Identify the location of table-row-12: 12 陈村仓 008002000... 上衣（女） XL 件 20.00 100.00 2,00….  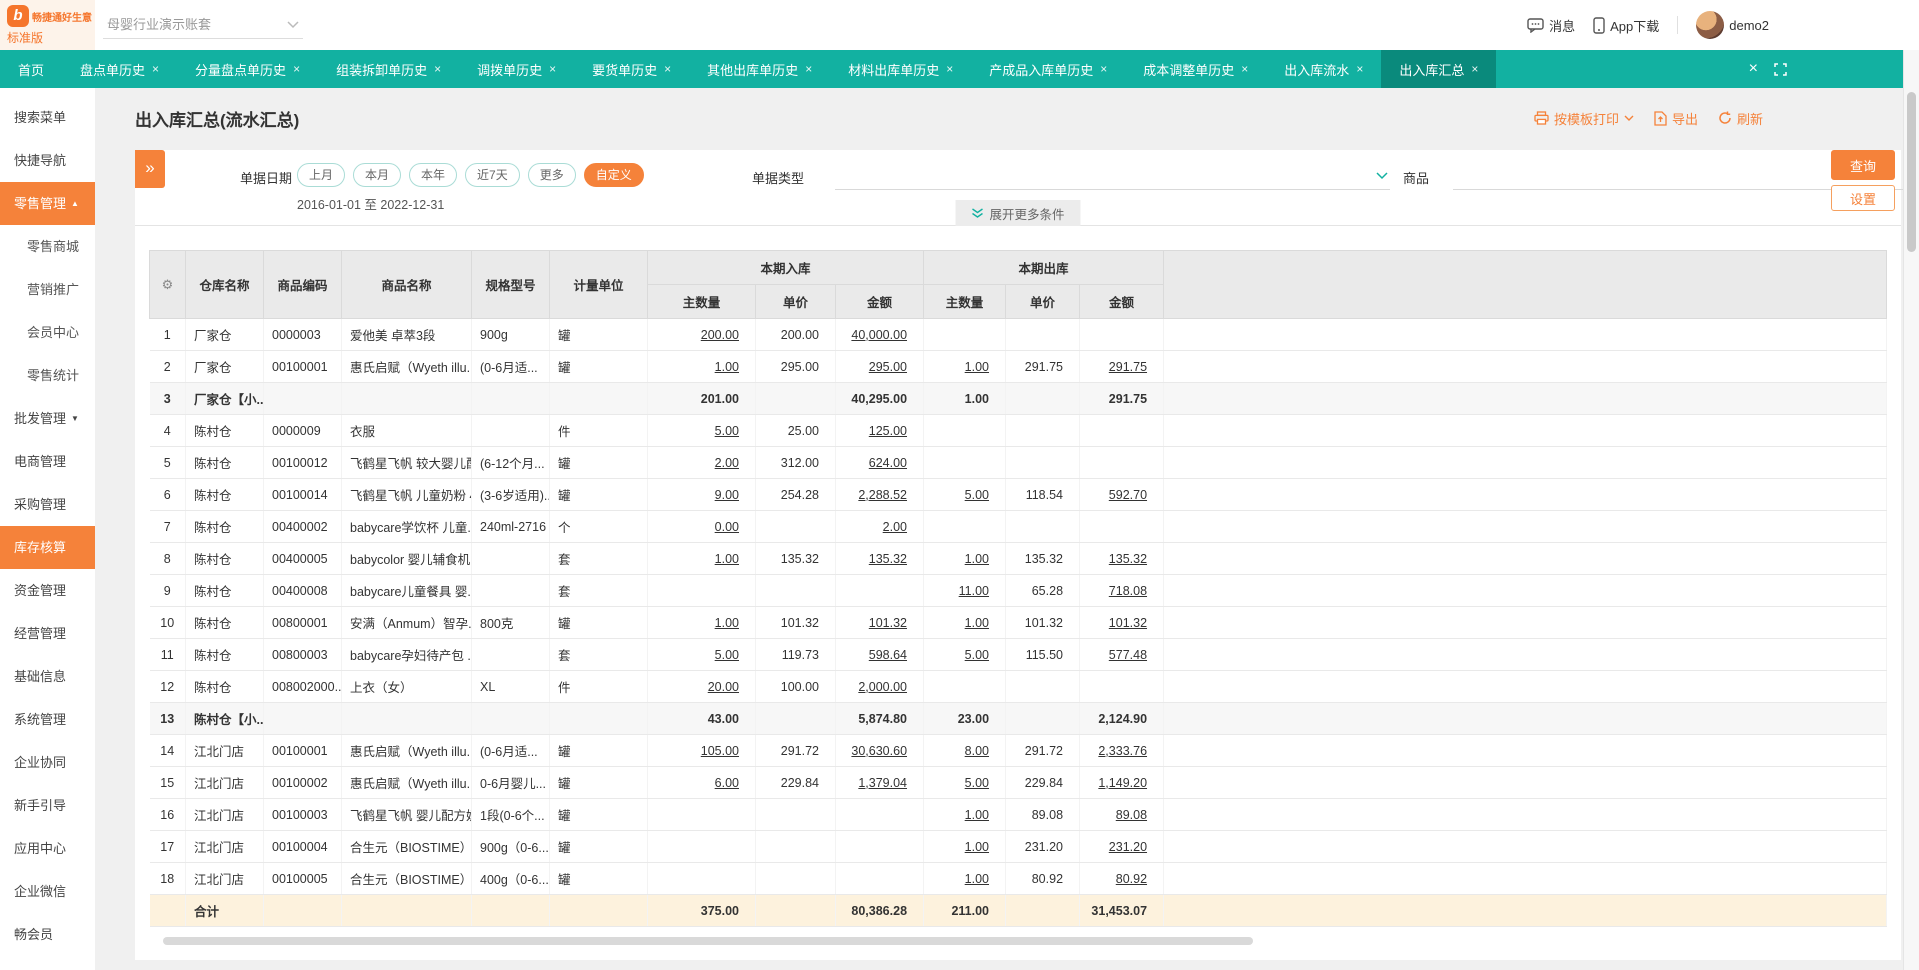
(1018, 686).